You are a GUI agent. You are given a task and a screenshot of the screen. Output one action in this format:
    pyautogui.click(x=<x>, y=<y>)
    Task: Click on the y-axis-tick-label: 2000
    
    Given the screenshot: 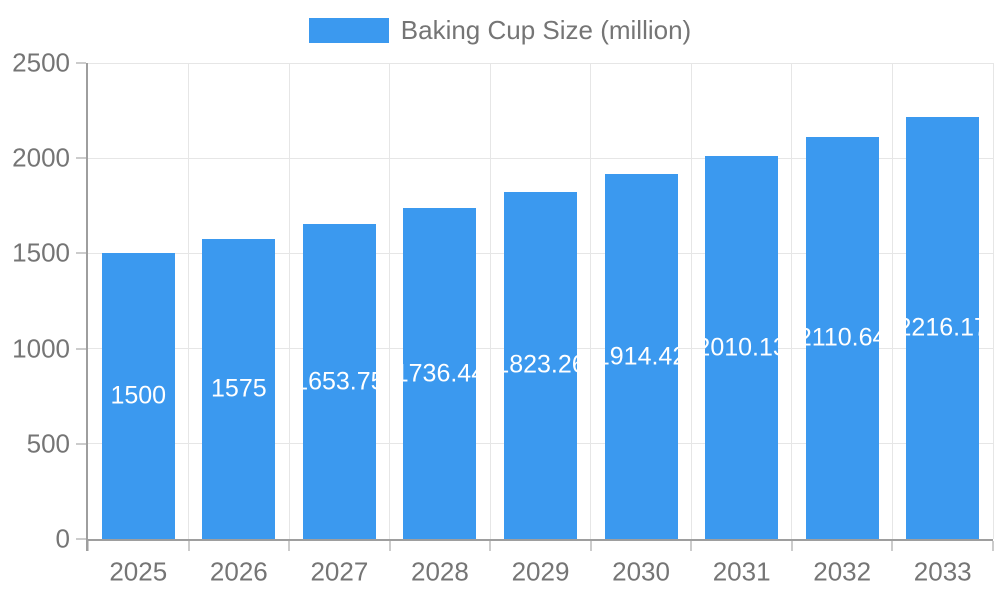 What is the action you would take?
    pyautogui.click(x=41, y=157)
    